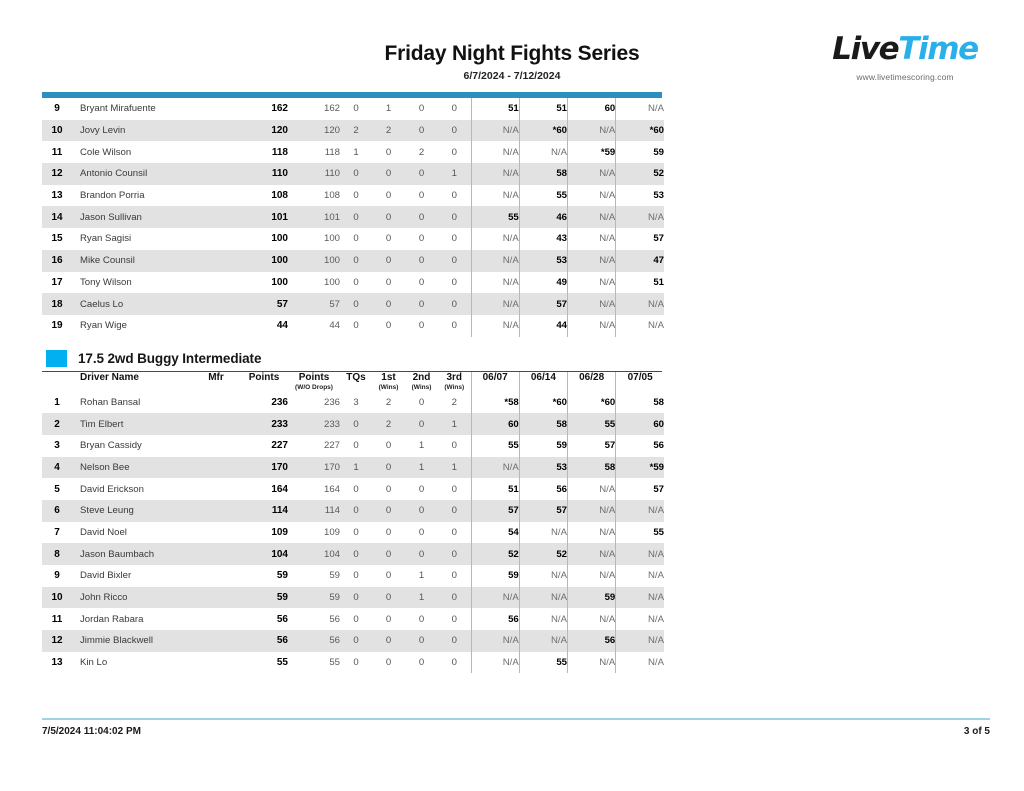 The width and height of the screenshot is (1024, 791). What do you see at coordinates (421, 377) in the screenshot?
I see `col-second-main: 2nd` at bounding box center [421, 377].